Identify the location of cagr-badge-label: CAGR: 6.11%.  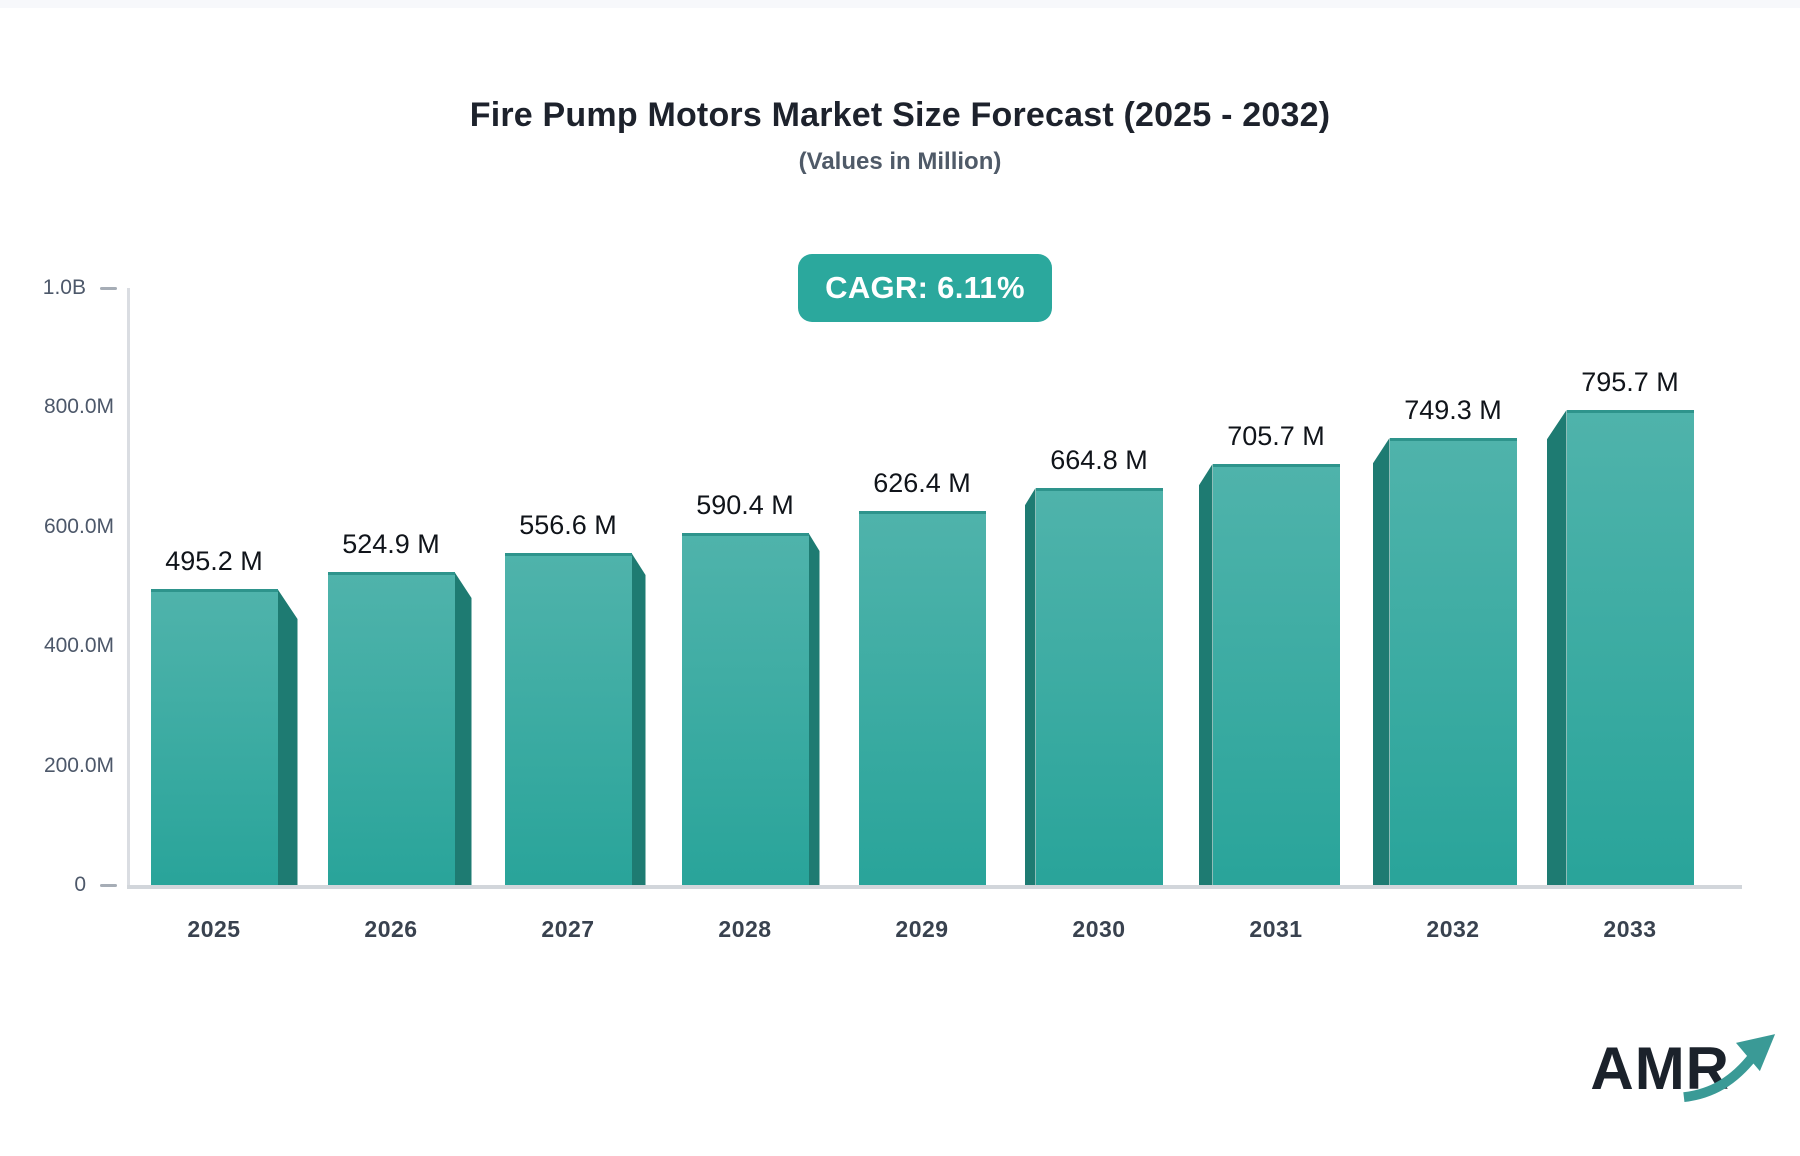
(925, 287).